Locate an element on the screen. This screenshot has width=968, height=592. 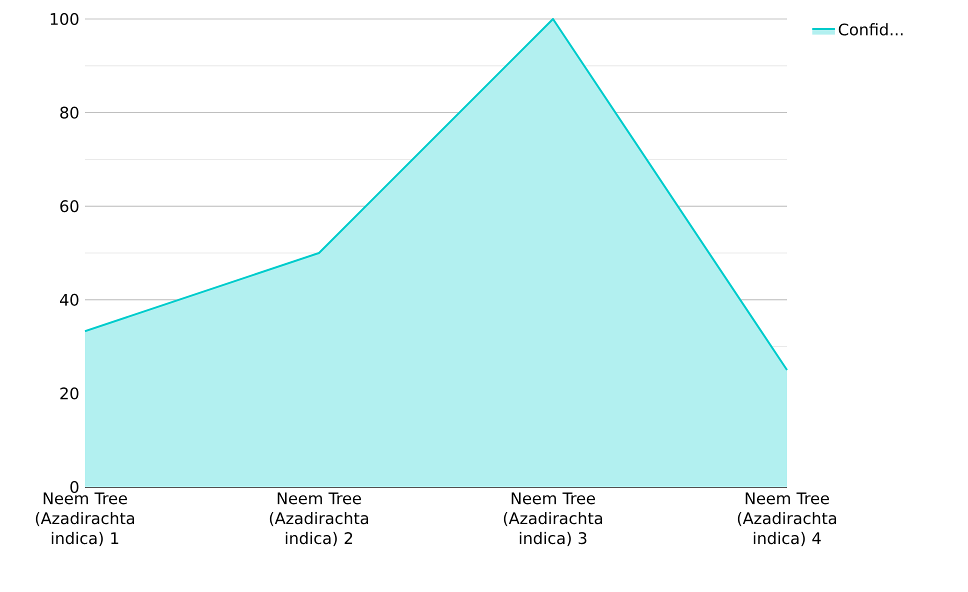
y-tick-label: 20 is located at coordinates (69, 393).